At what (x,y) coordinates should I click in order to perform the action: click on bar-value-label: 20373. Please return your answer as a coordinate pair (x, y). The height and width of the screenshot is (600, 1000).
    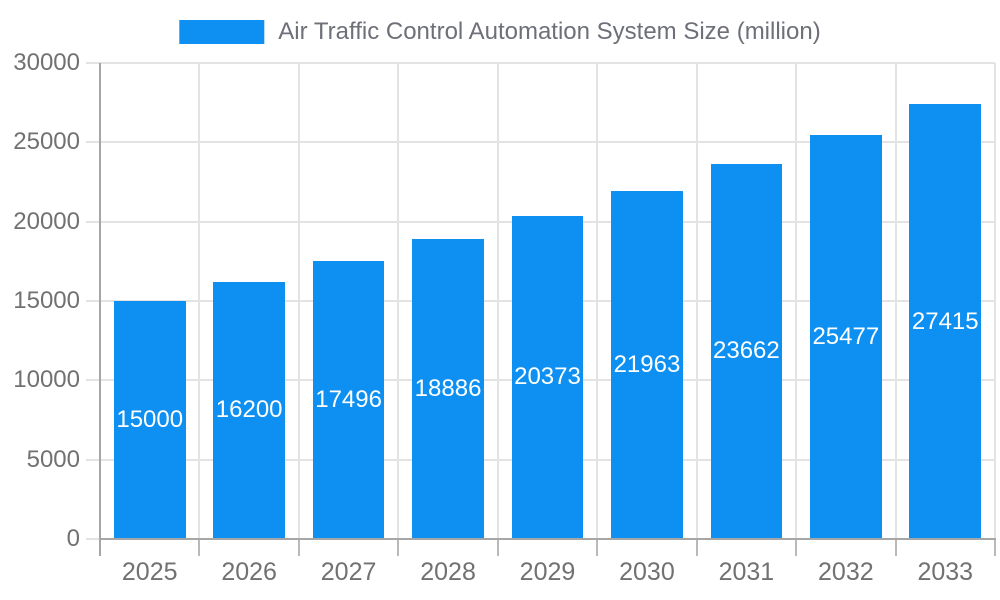
    Looking at the image, I should click on (547, 377).